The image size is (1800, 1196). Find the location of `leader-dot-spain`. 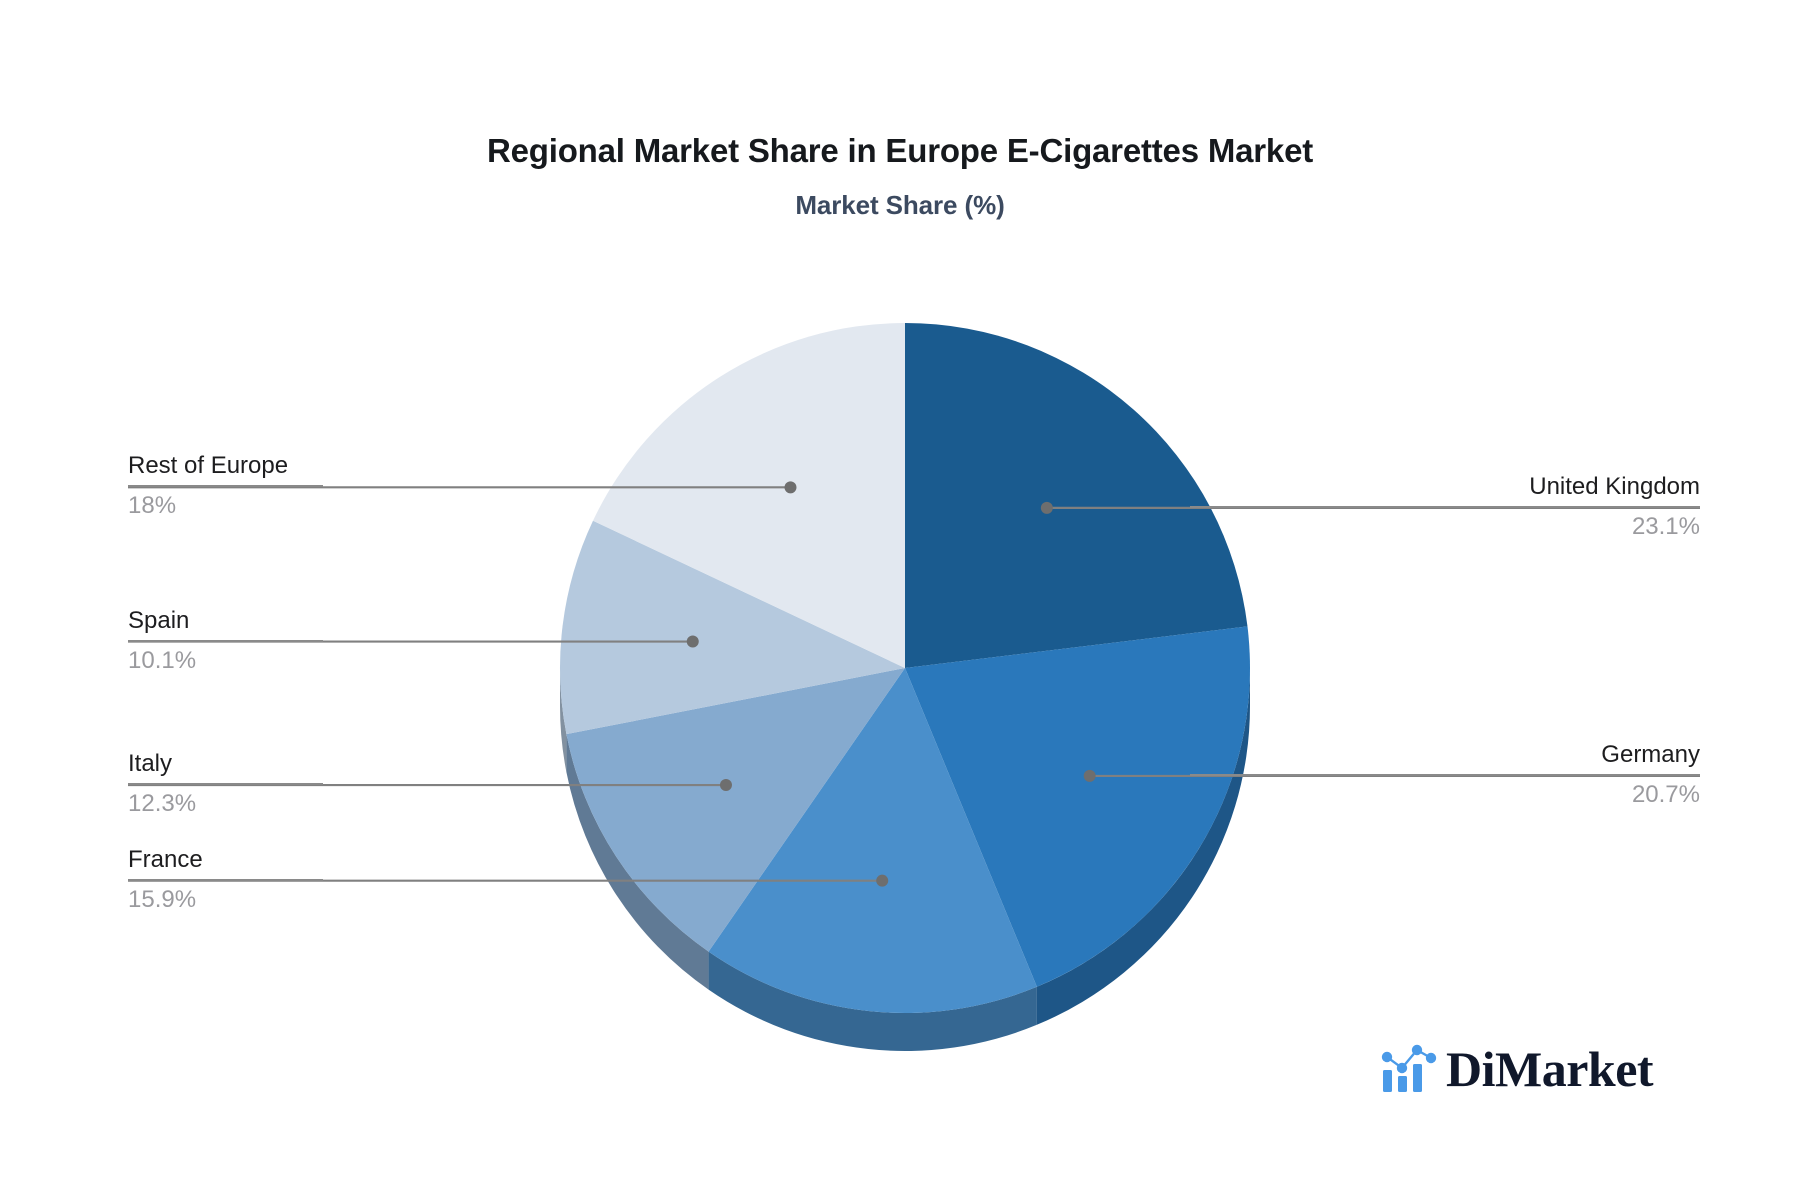

leader-dot-spain is located at coordinates (692, 641).